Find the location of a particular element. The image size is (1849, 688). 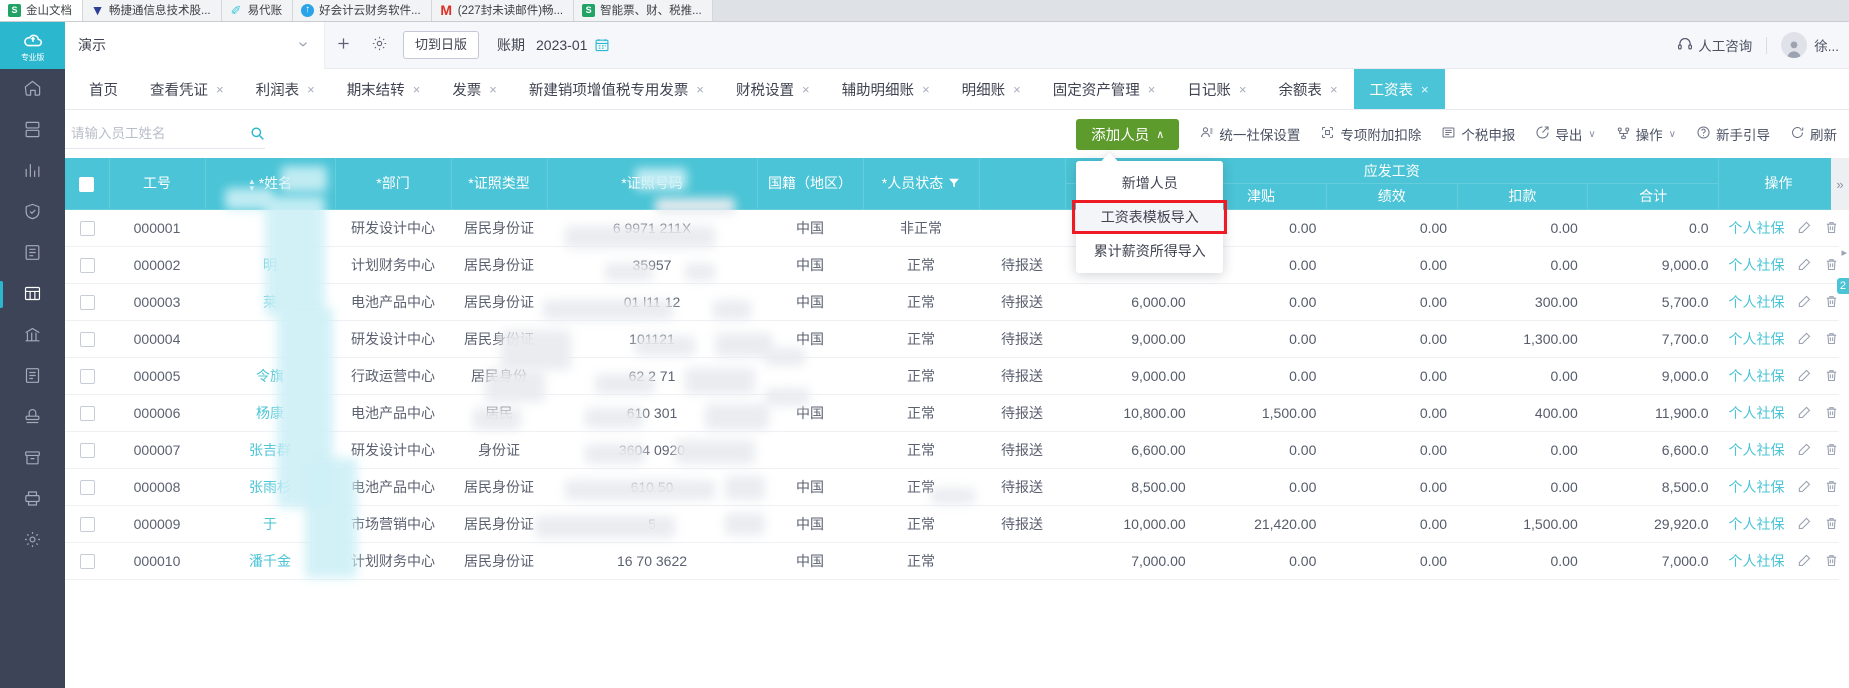

tab-10: 日记账 × is located at coordinates (1216, 89).